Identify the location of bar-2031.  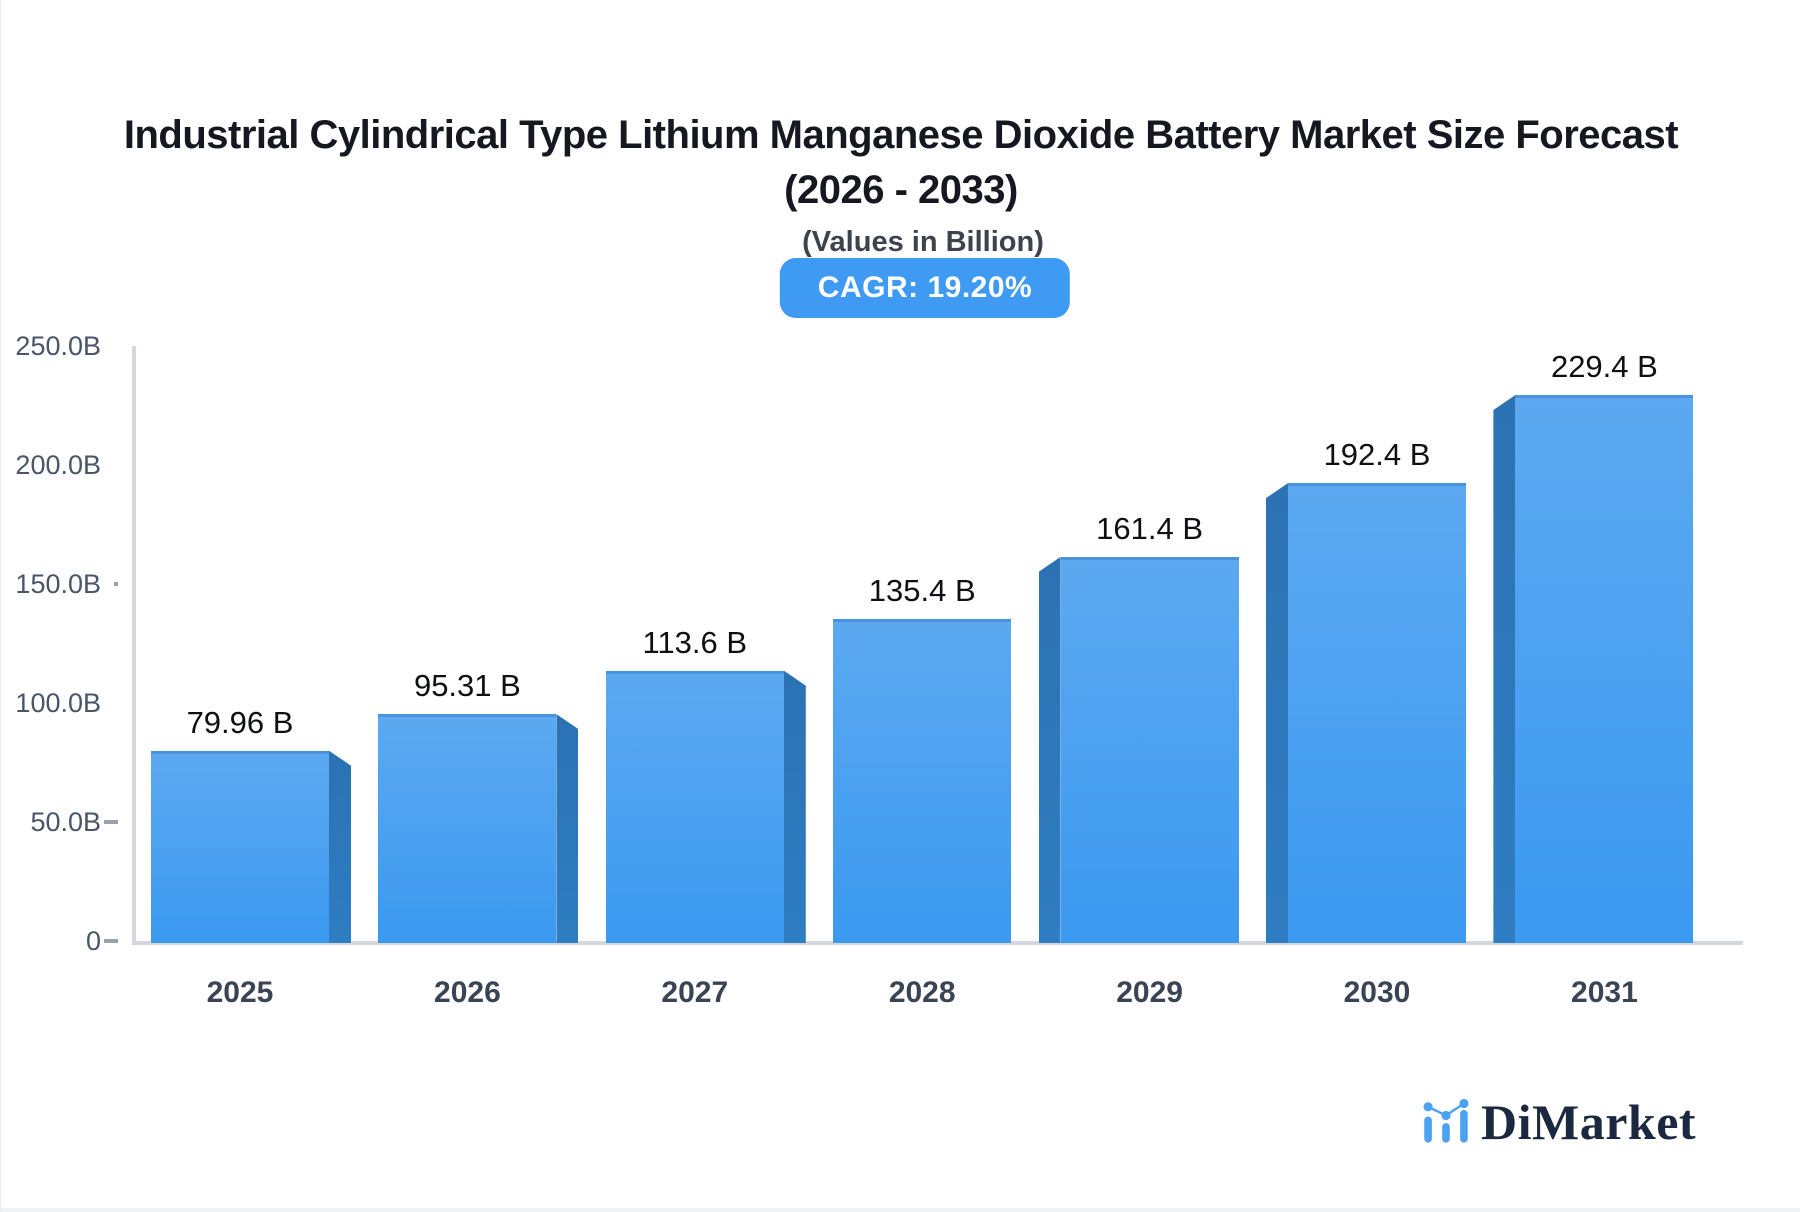
(1604, 669).